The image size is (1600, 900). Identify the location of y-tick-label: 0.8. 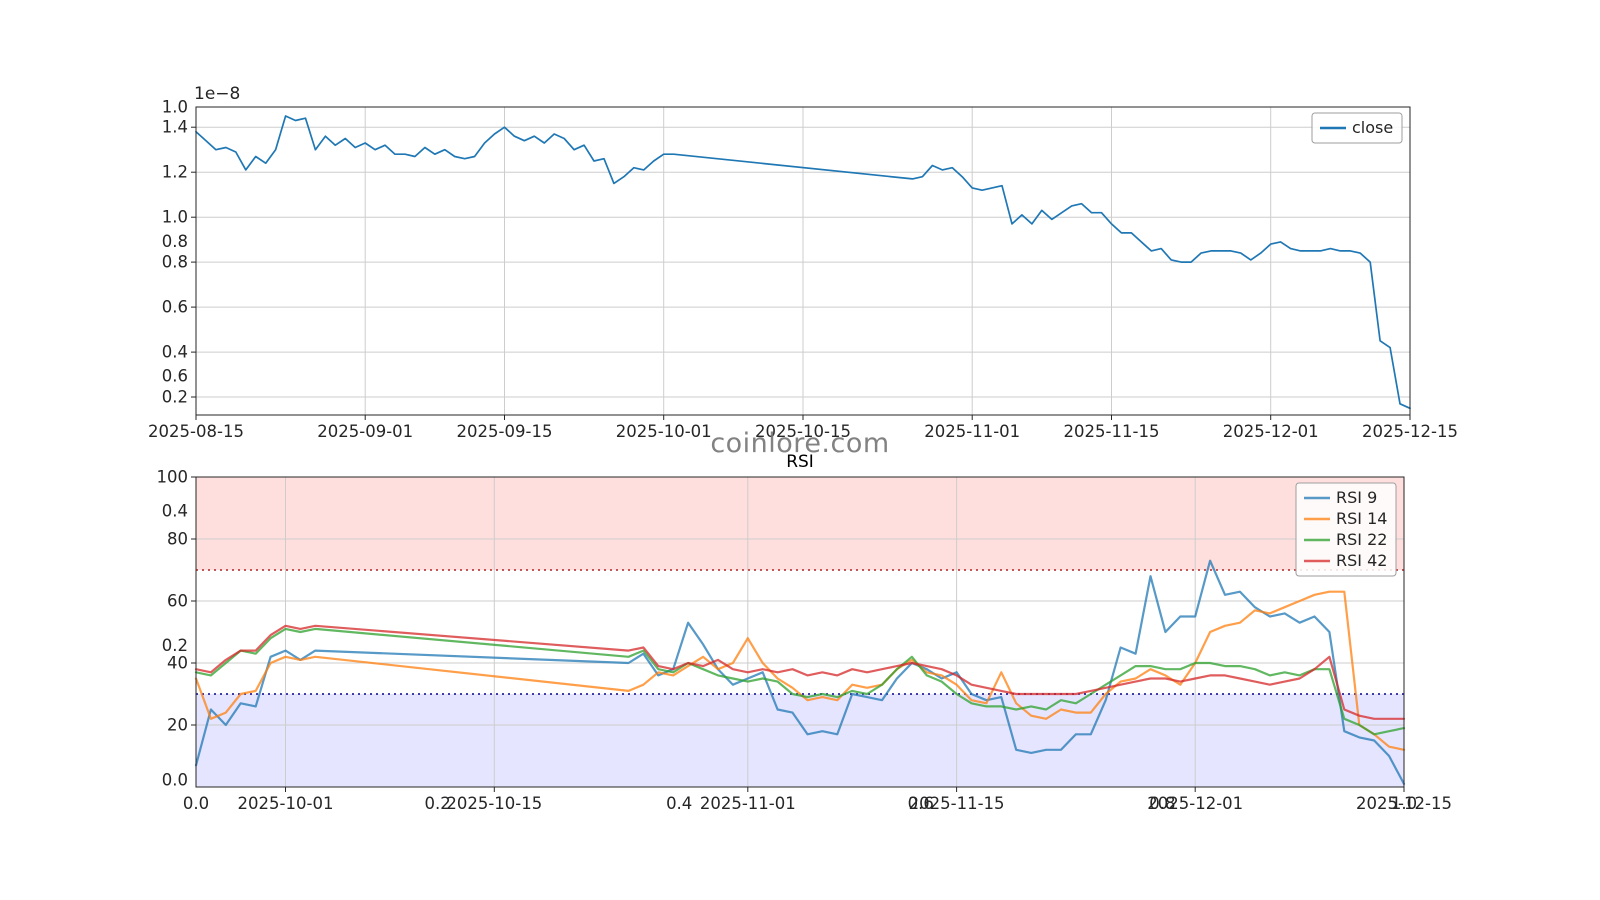
(175, 262).